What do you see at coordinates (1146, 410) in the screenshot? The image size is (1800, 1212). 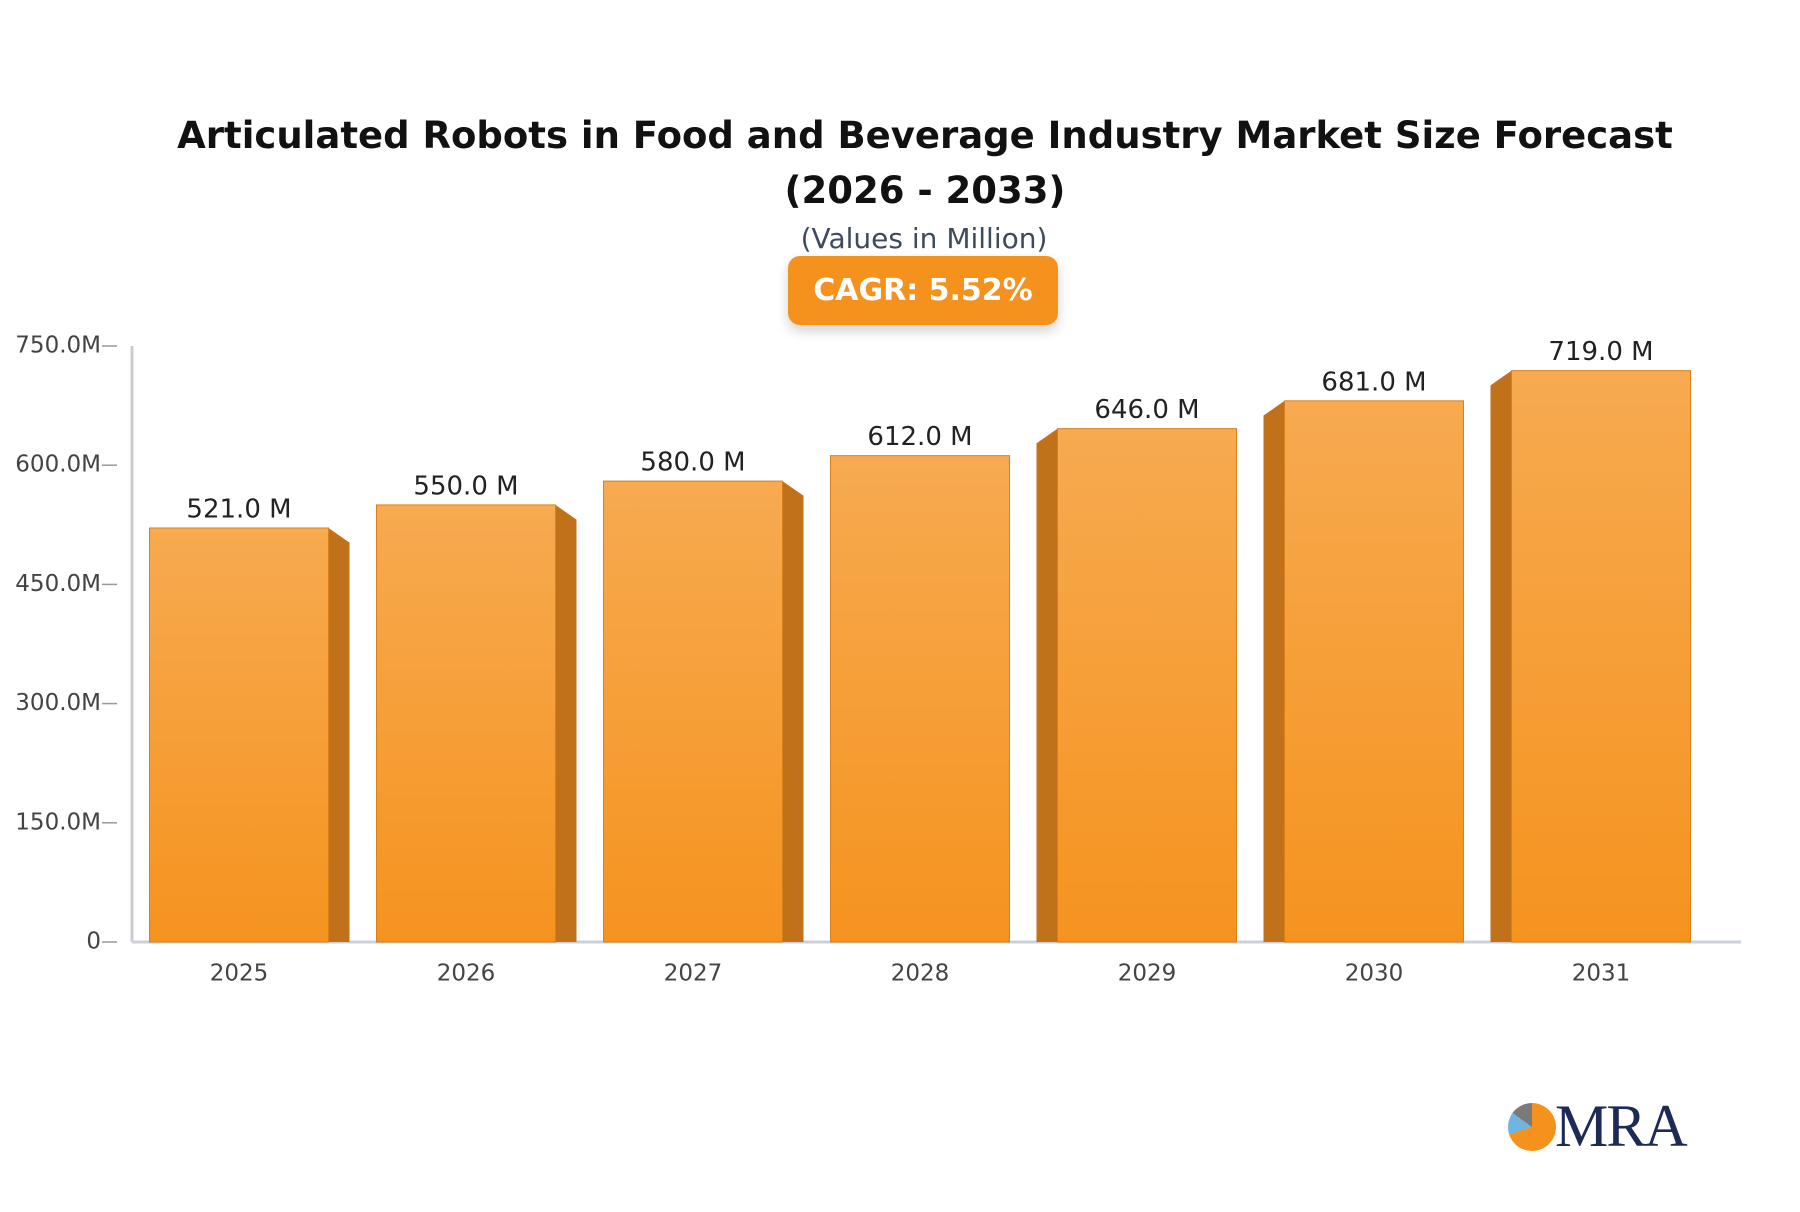 I see `value-label: 646.0 M` at bounding box center [1146, 410].